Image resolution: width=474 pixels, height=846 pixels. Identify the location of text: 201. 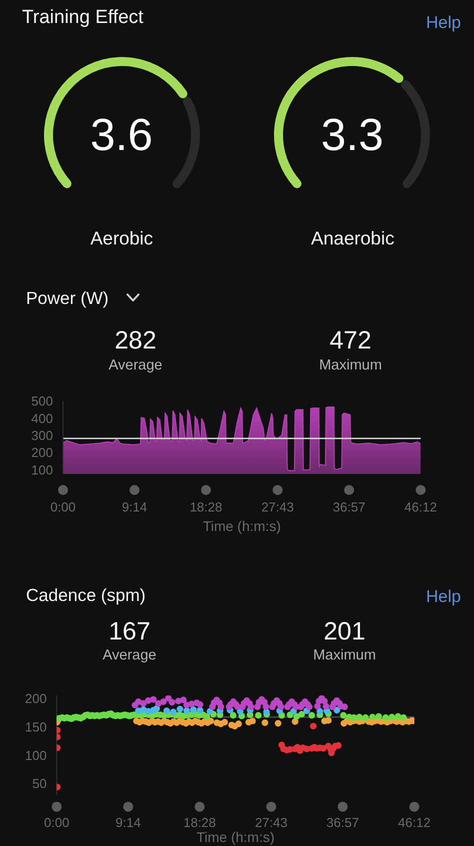
(345, 631).